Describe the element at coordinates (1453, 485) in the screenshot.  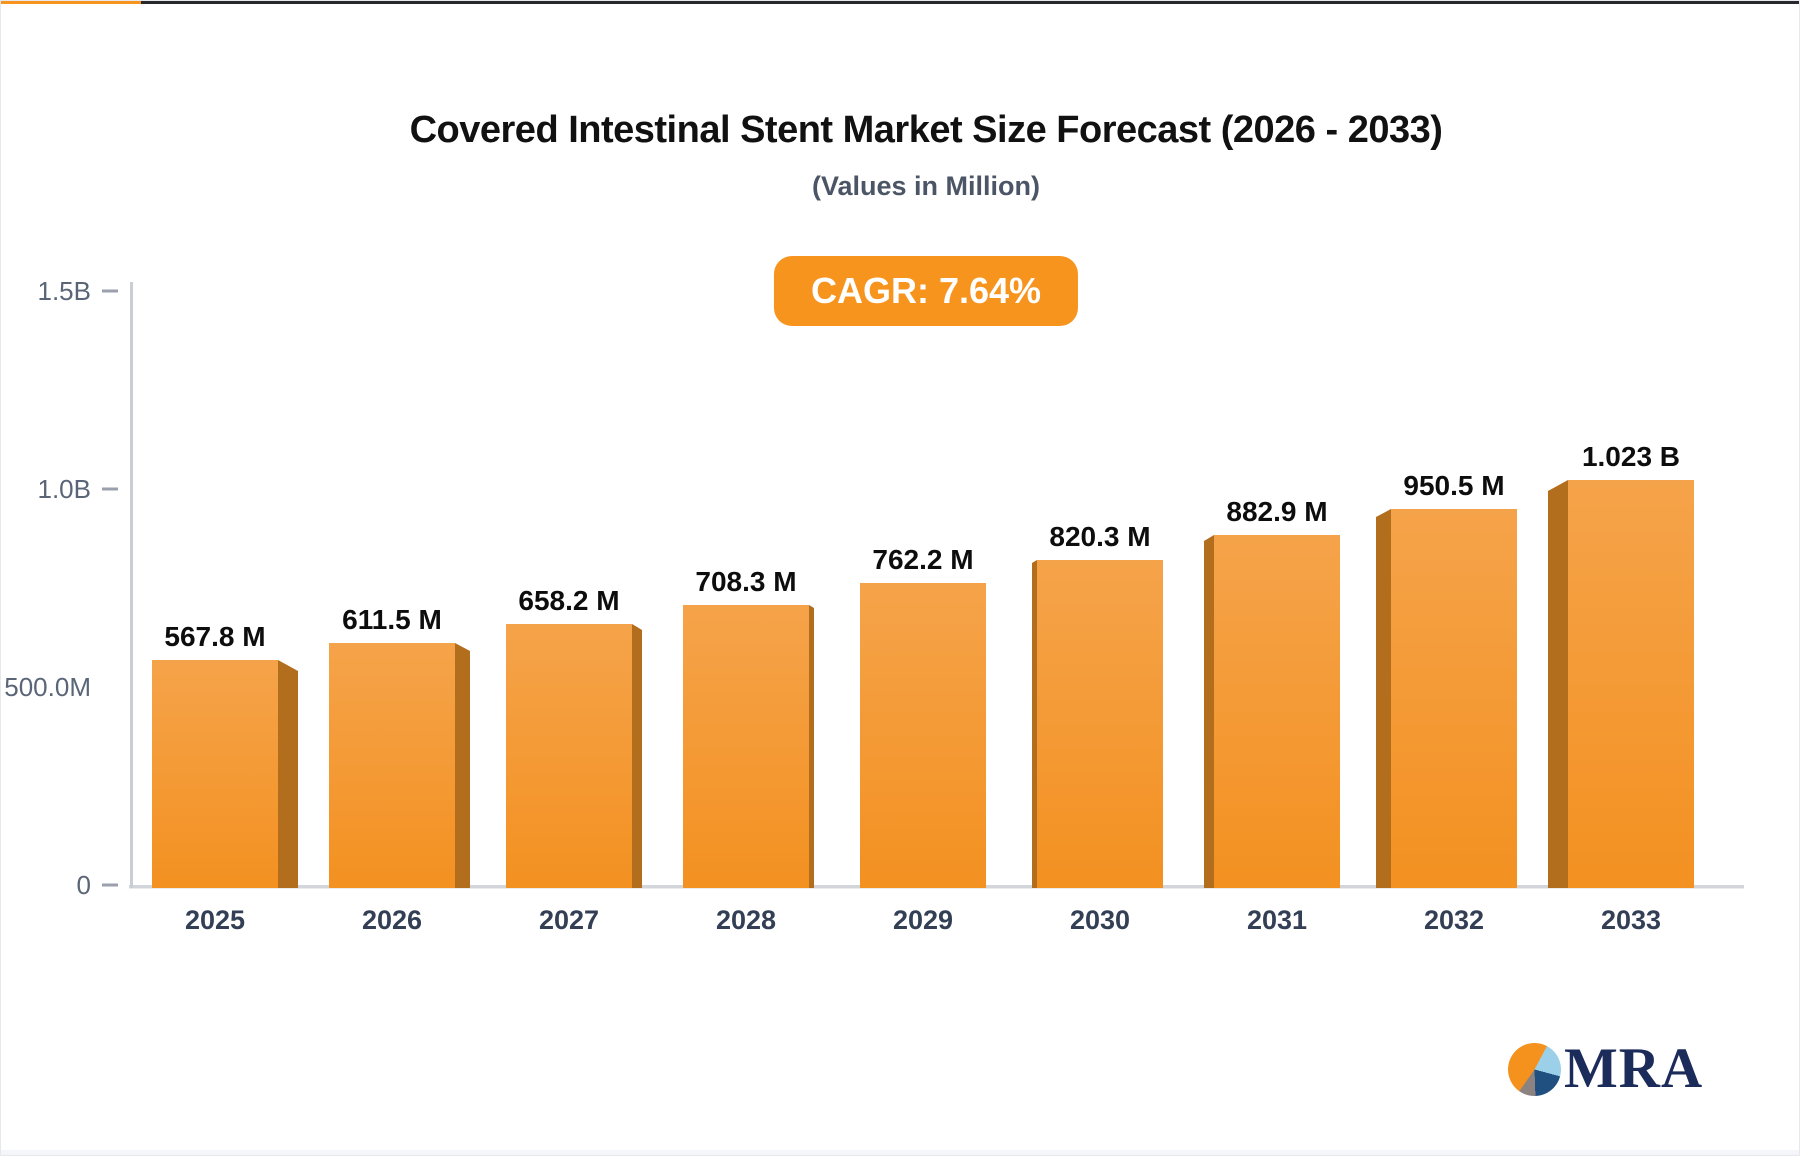
I see `bar-value-label: 950.5 M` at that location.